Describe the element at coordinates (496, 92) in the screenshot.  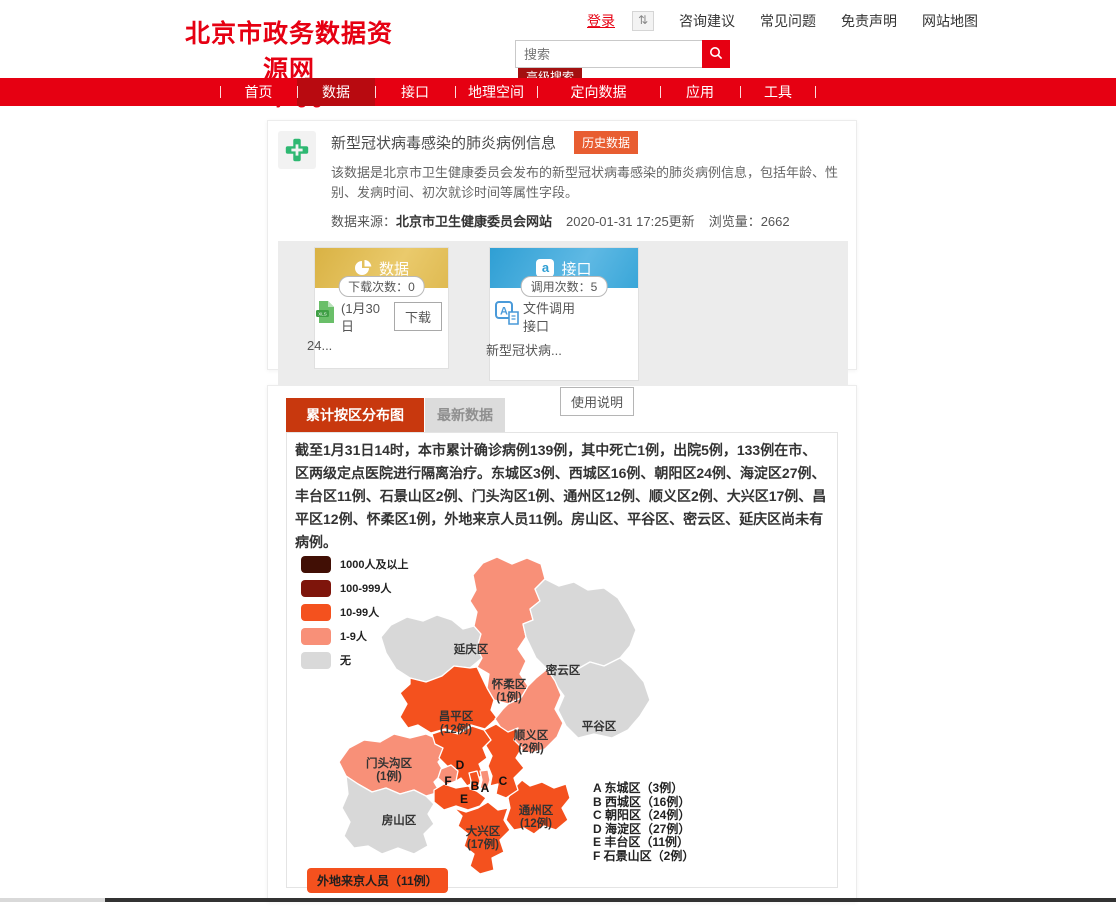
I see `nav-item-geospace: 地理空间` at that location.